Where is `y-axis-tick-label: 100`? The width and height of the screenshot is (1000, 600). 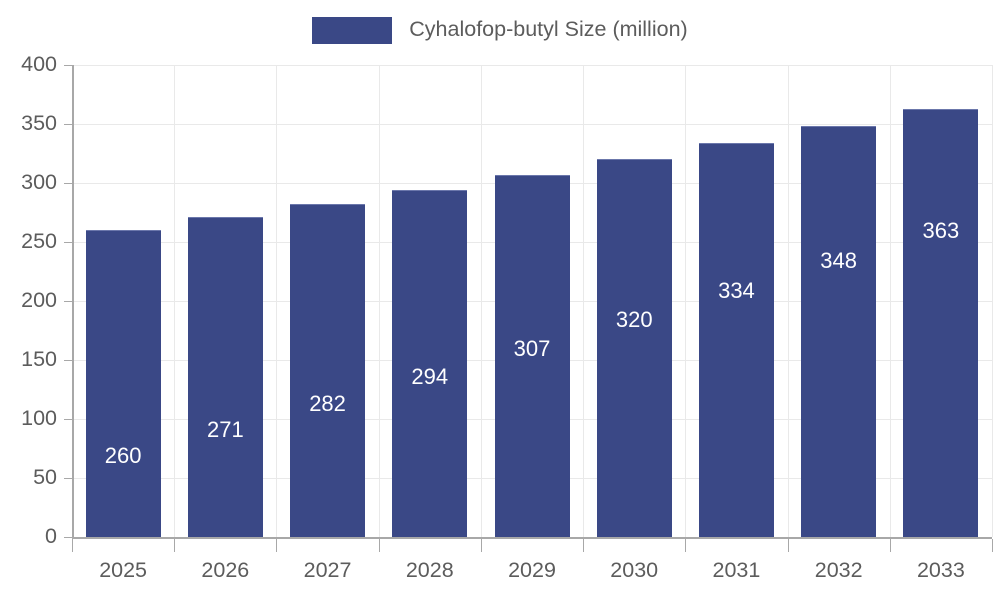 y-axis-tick-label: 100 is located at coordinates (39, 418).